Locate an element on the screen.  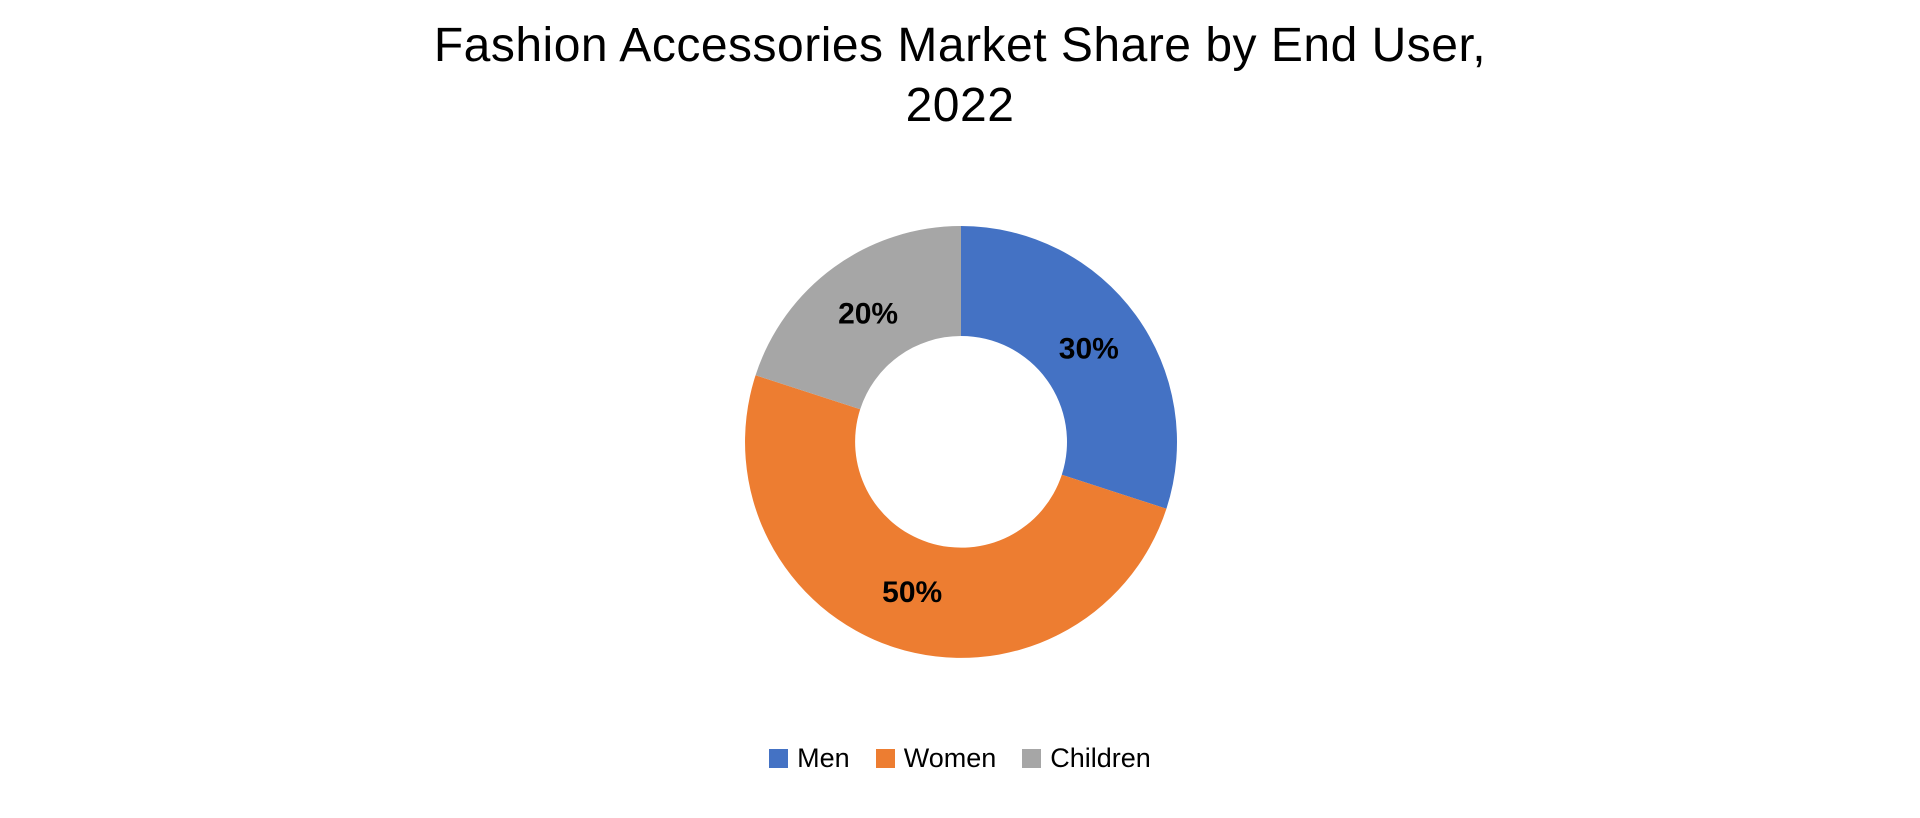
legend-swatch-women is located at coordinates (885, 758).